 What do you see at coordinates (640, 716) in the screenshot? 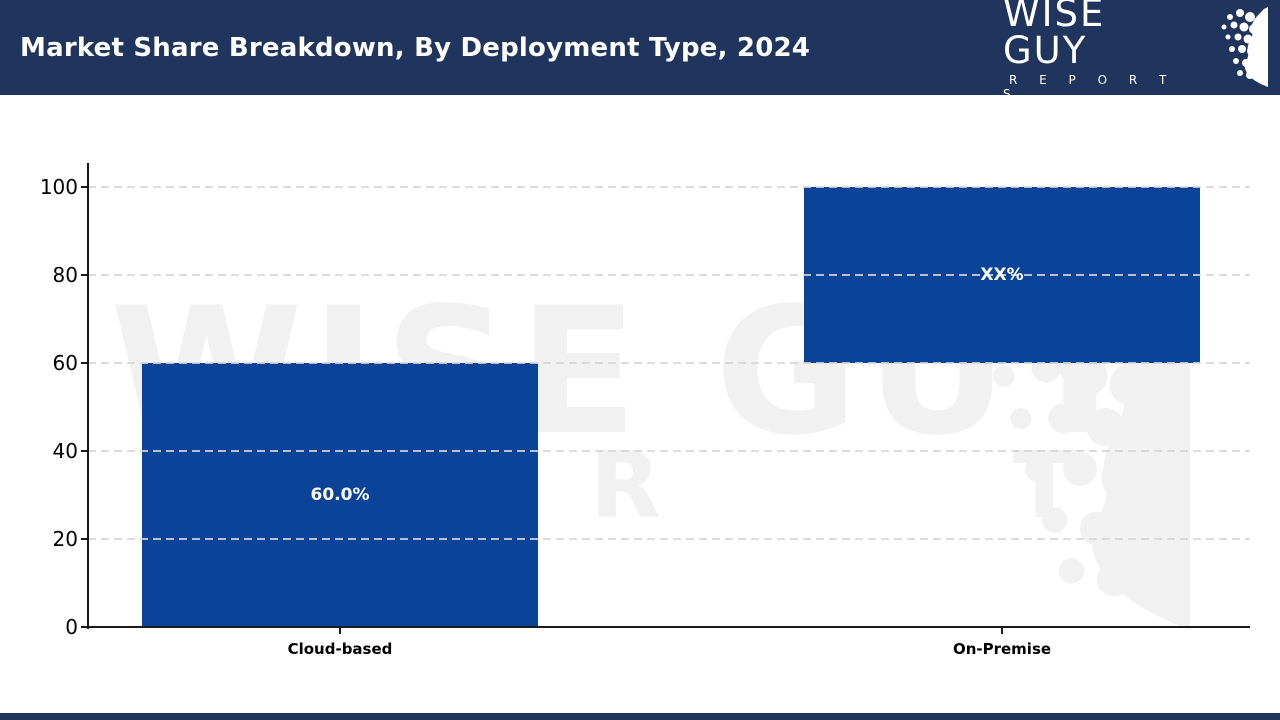
I see `footer-band` at bounding box center [640, 716].